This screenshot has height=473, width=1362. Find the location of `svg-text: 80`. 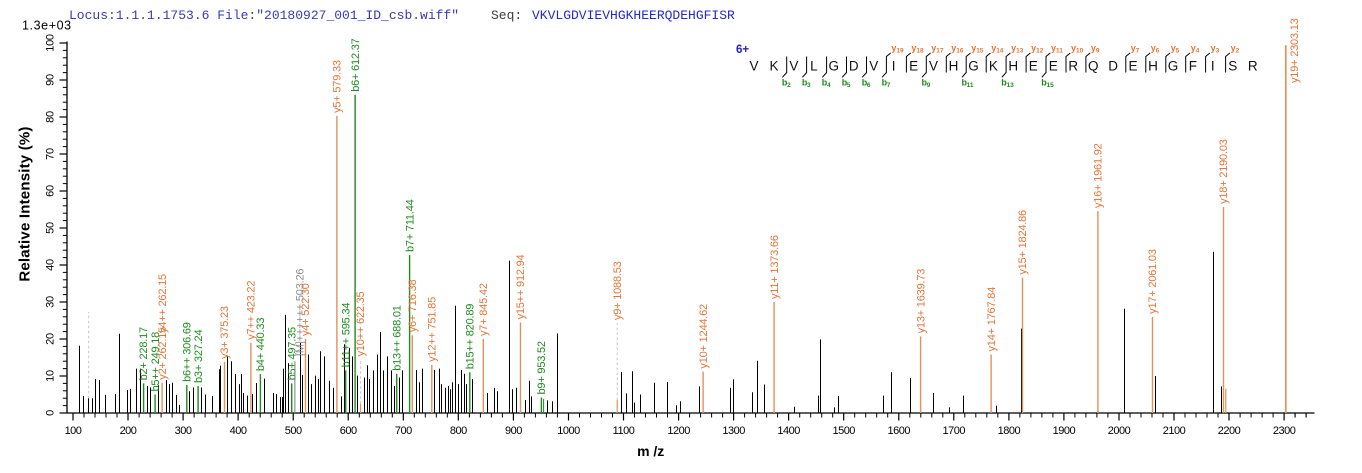

svg-text: 80 is located at coordinates (51, 117).